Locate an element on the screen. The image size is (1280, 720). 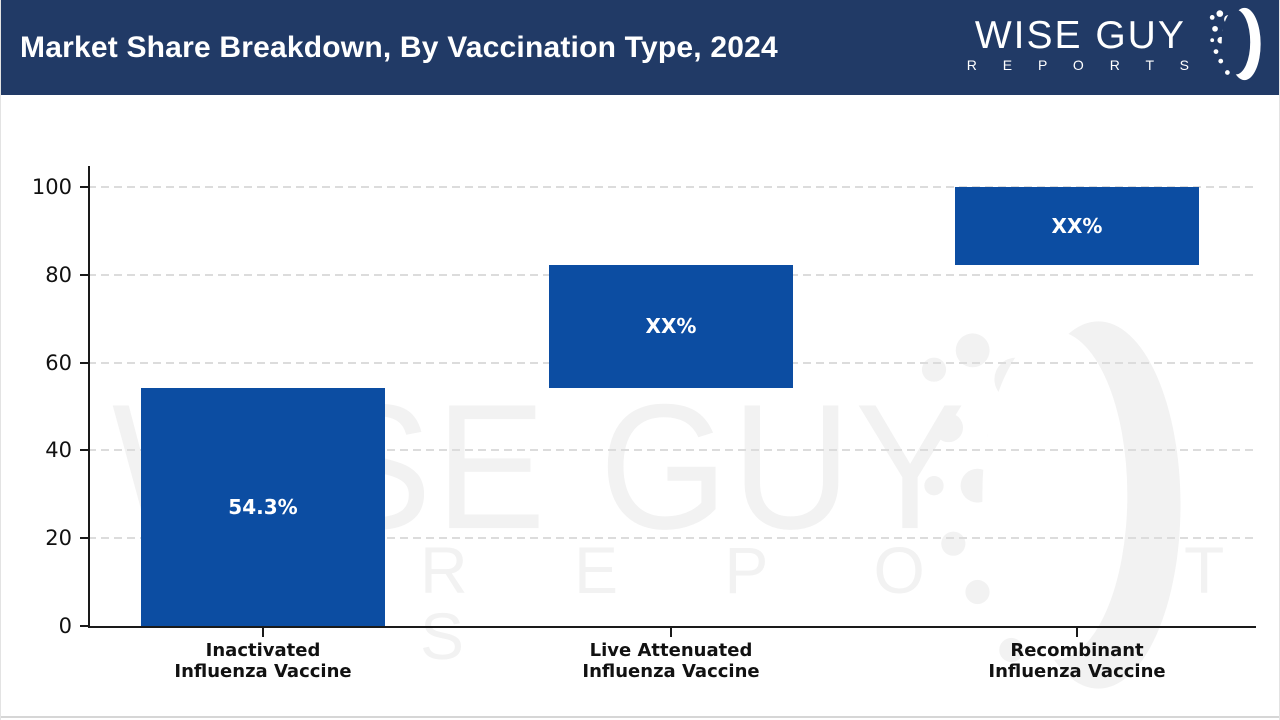
y-tick-label: 20 is located at coordinates (58, 538).